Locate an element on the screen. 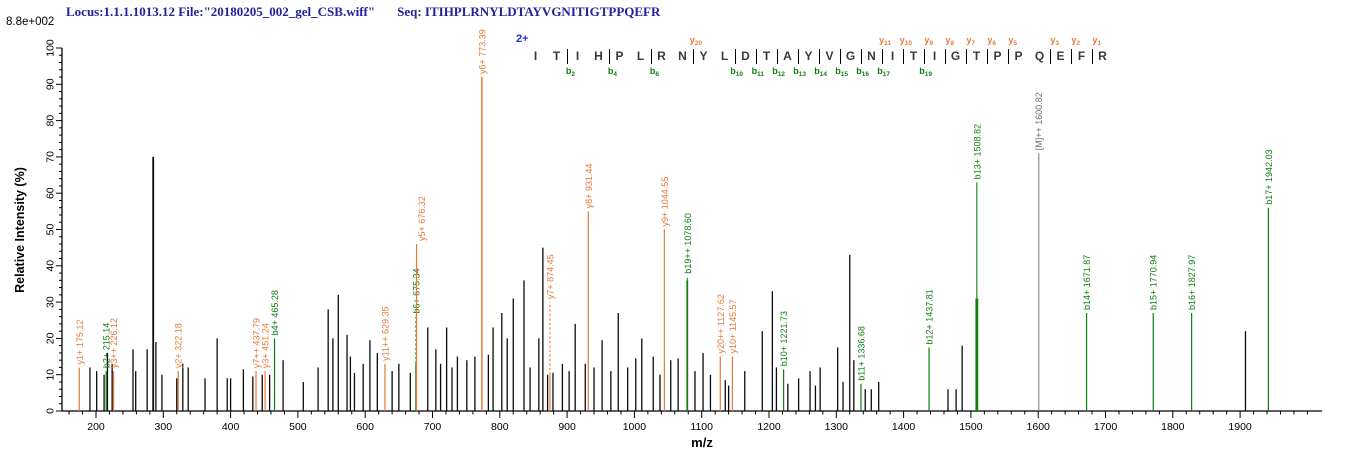  ion-peak-label: y20++ 1127.62 is located at coordinates (721, 323).